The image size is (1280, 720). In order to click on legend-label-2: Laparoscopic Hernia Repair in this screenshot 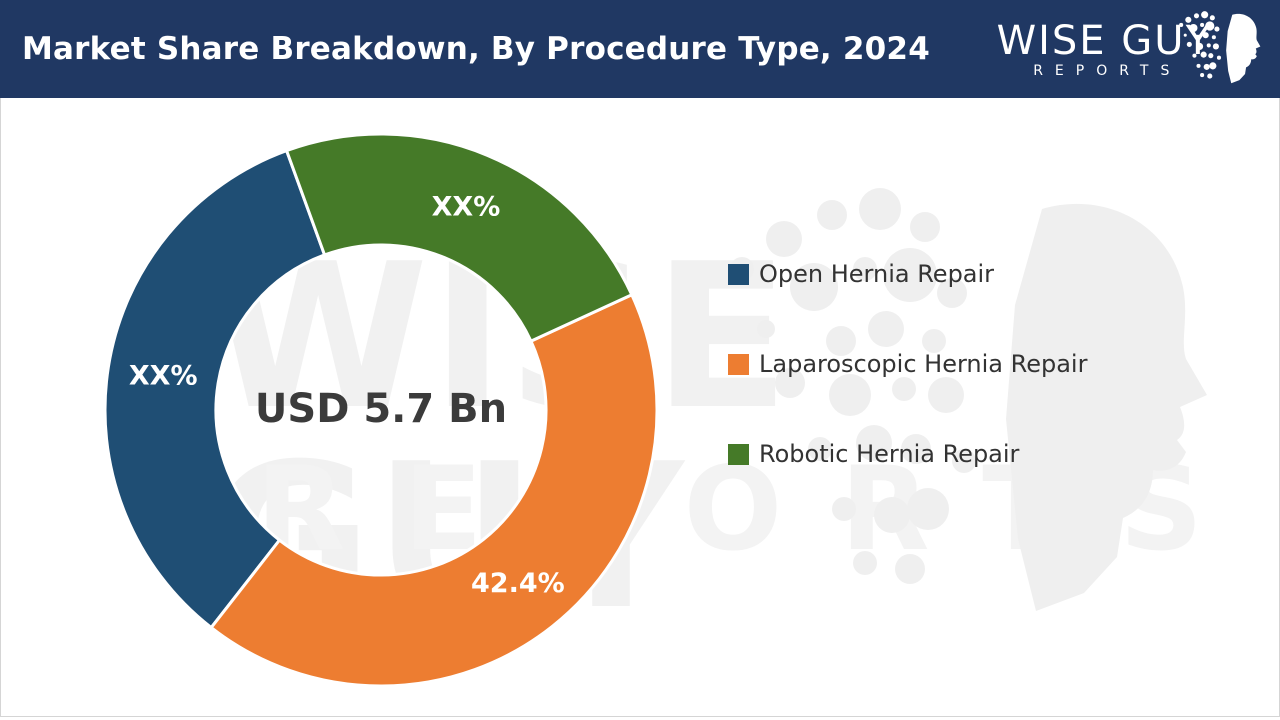, I will do `click(923, 364)`.